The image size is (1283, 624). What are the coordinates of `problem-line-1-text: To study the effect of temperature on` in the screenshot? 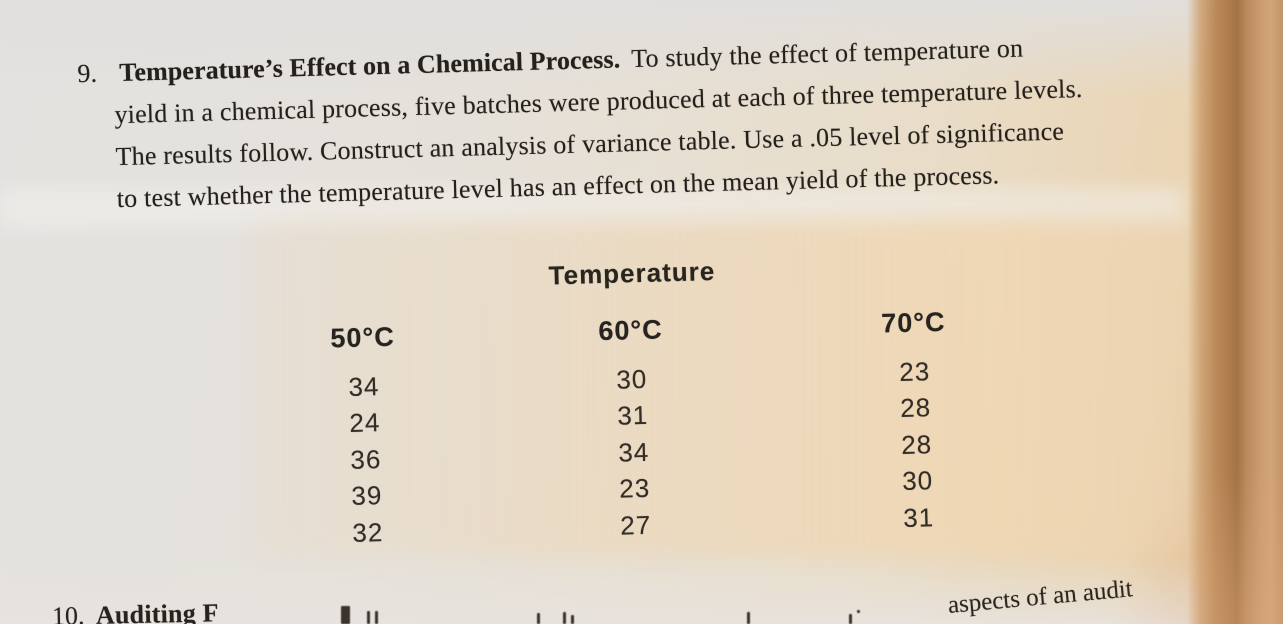 It's located at (827, 53).